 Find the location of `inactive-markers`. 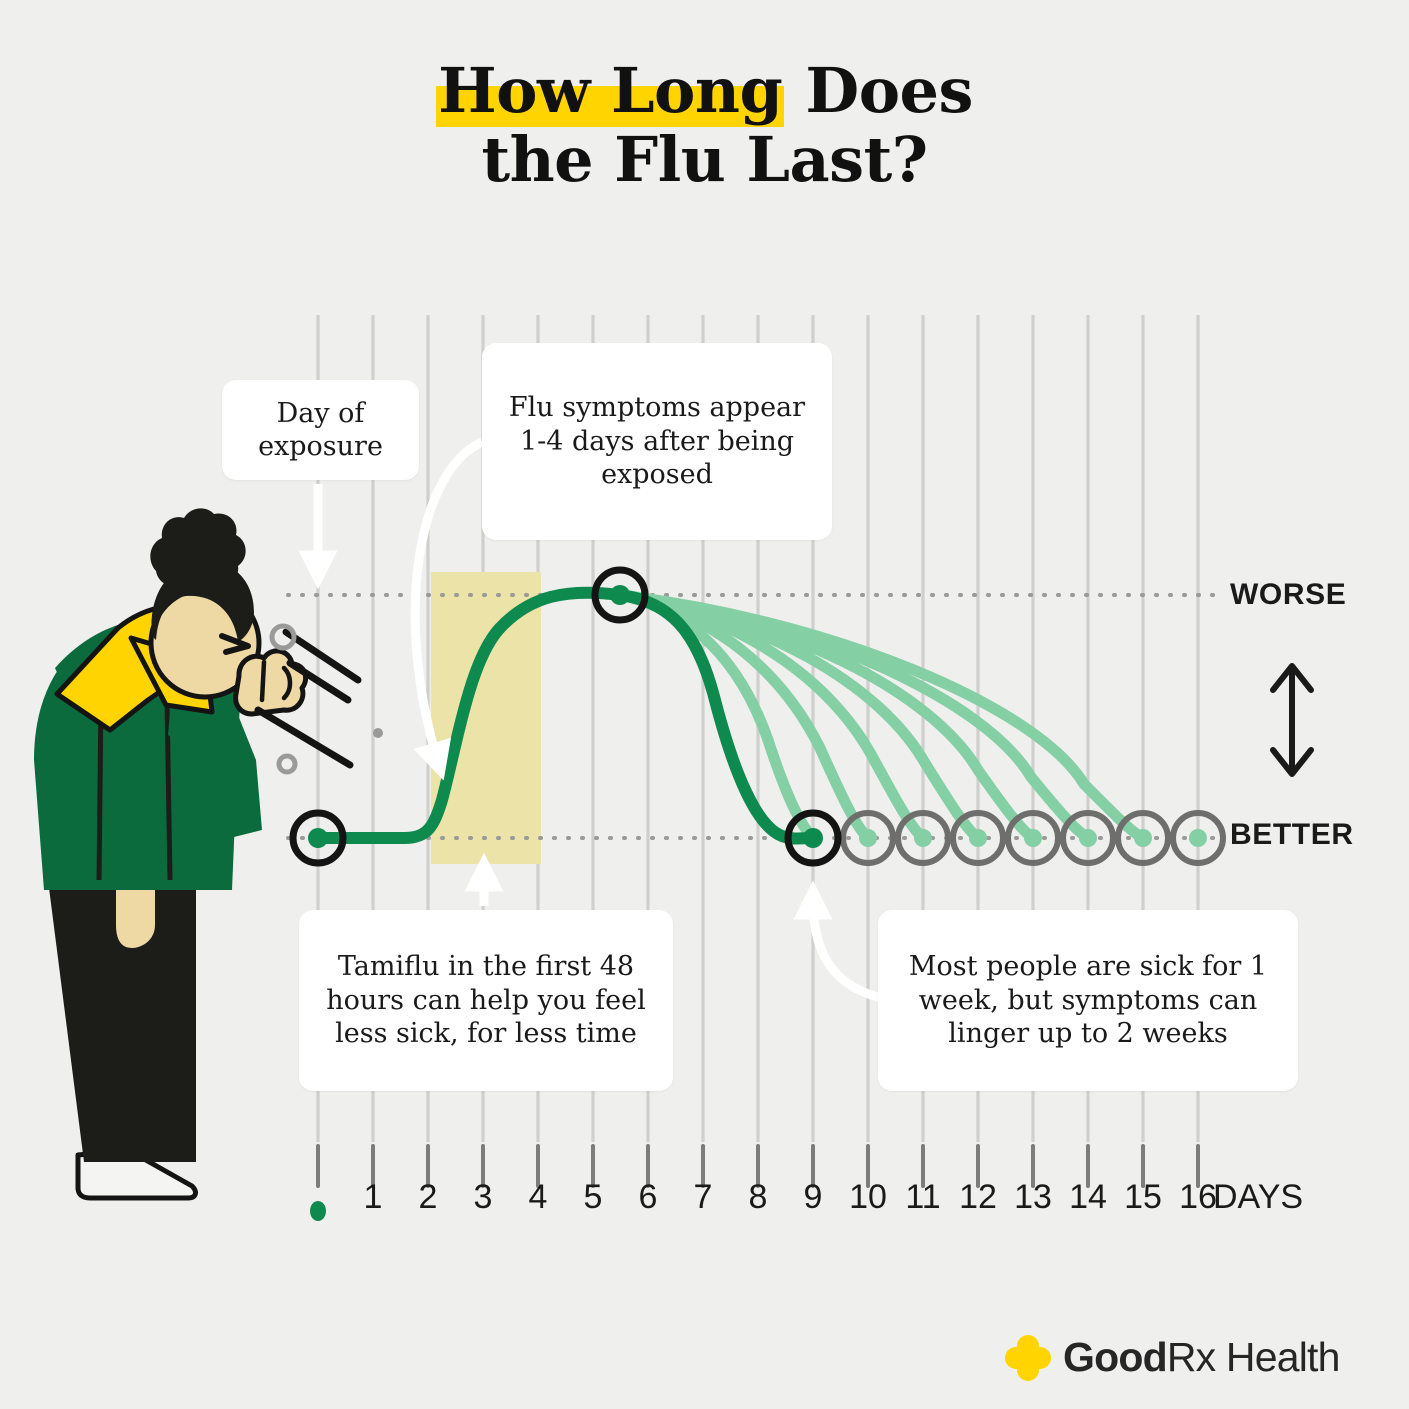

inactive-markers is located at coordinates (1033, 838).